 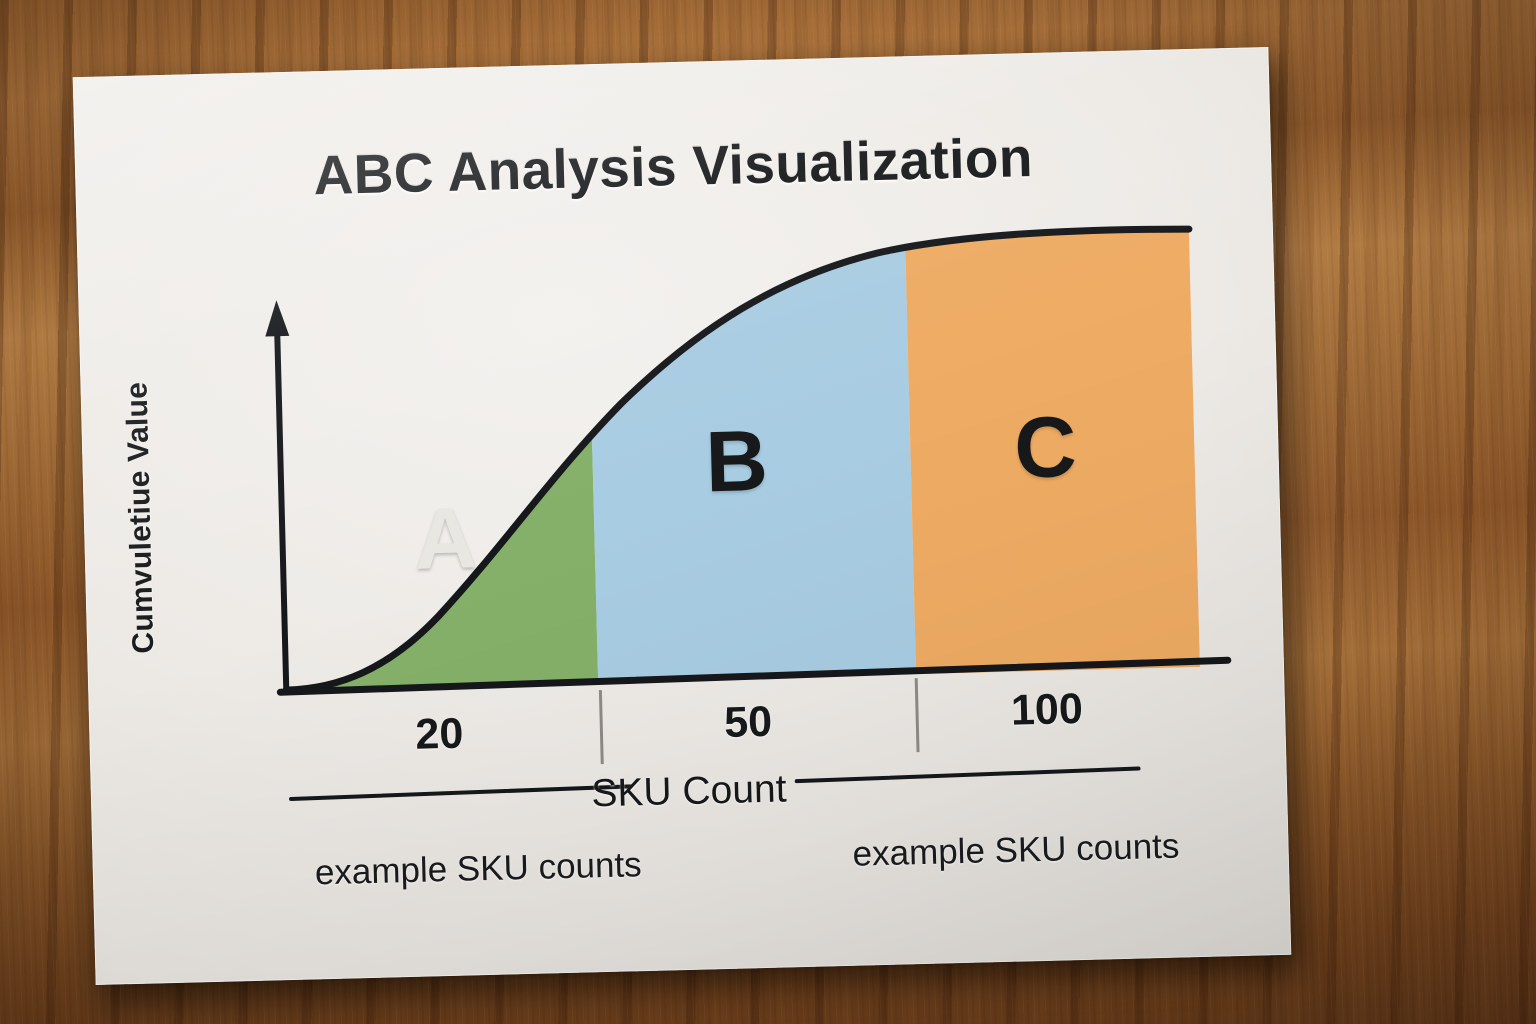 I want to click on xaxis-title-rule-right, so click(x=967, y=775).